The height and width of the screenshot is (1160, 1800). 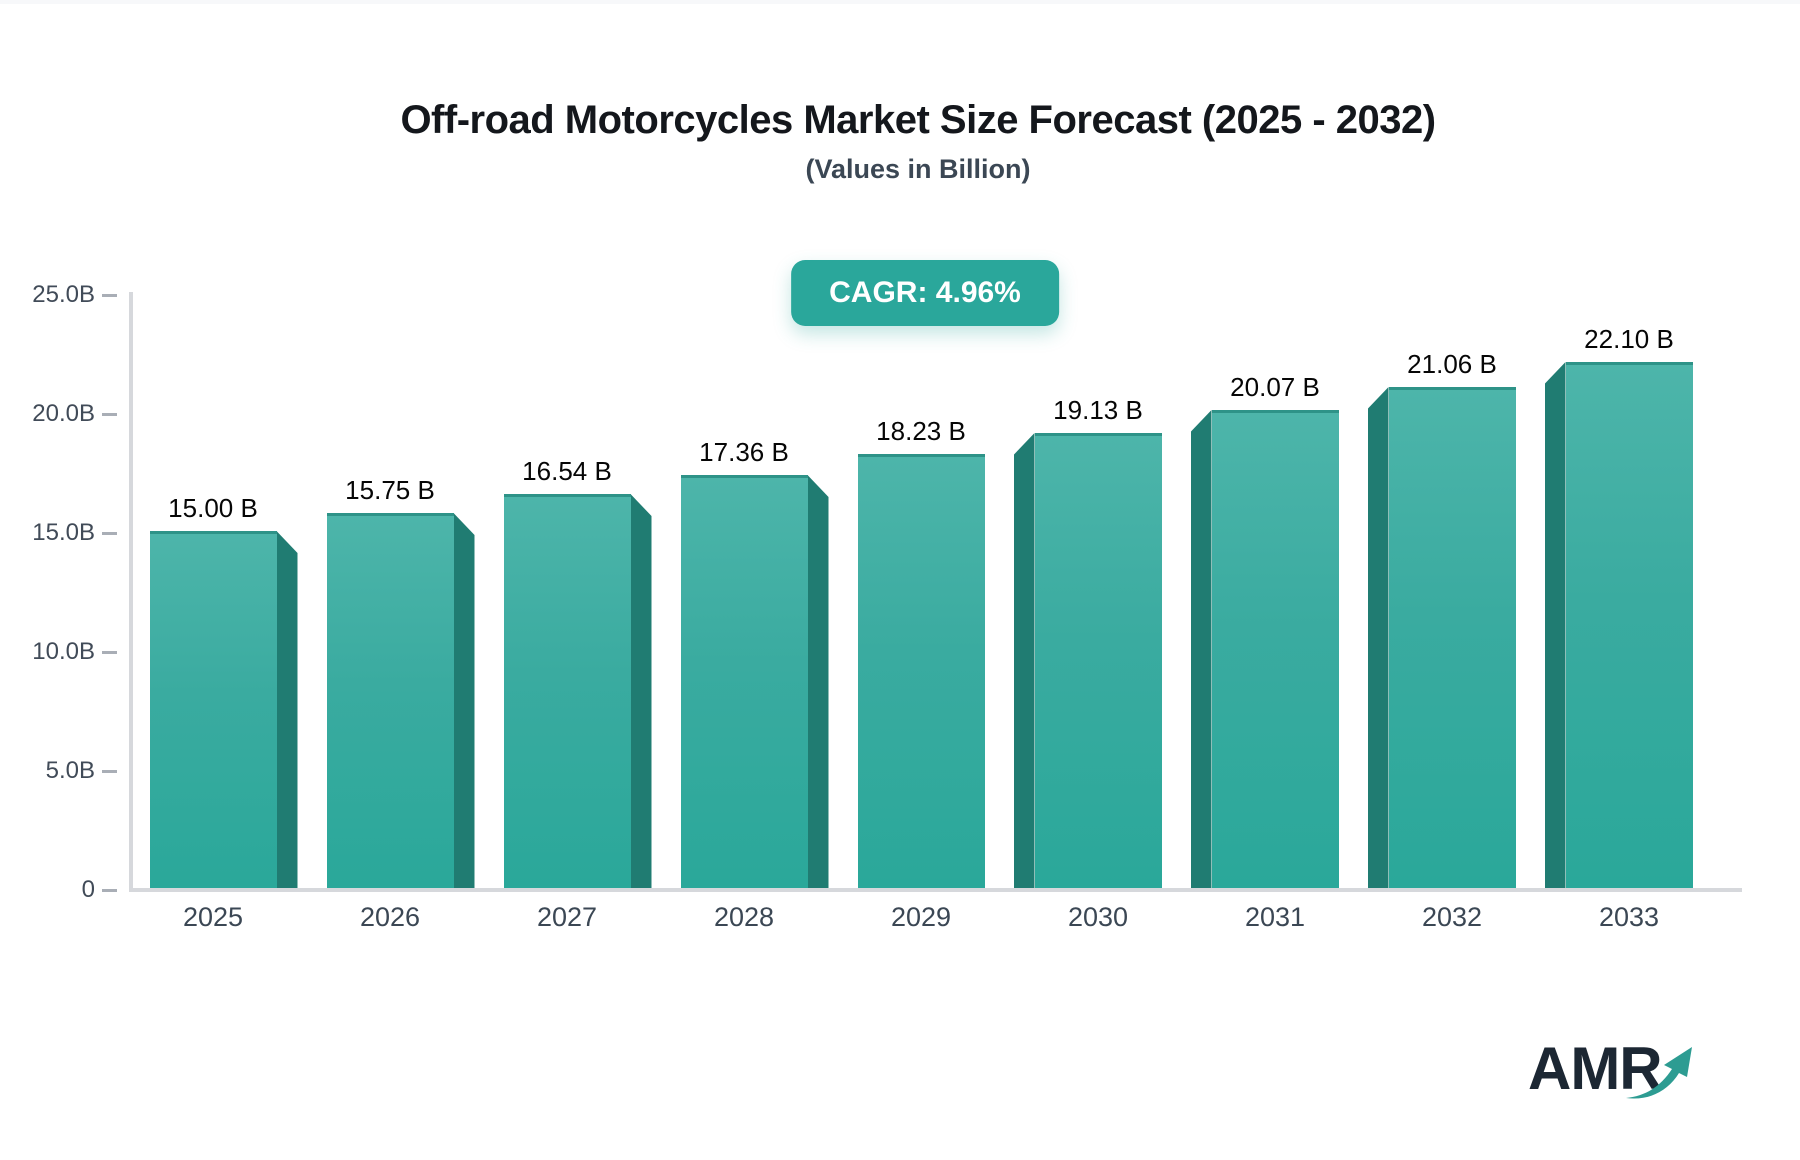 I want to click on bar-2027, so click(x=567, y=691).